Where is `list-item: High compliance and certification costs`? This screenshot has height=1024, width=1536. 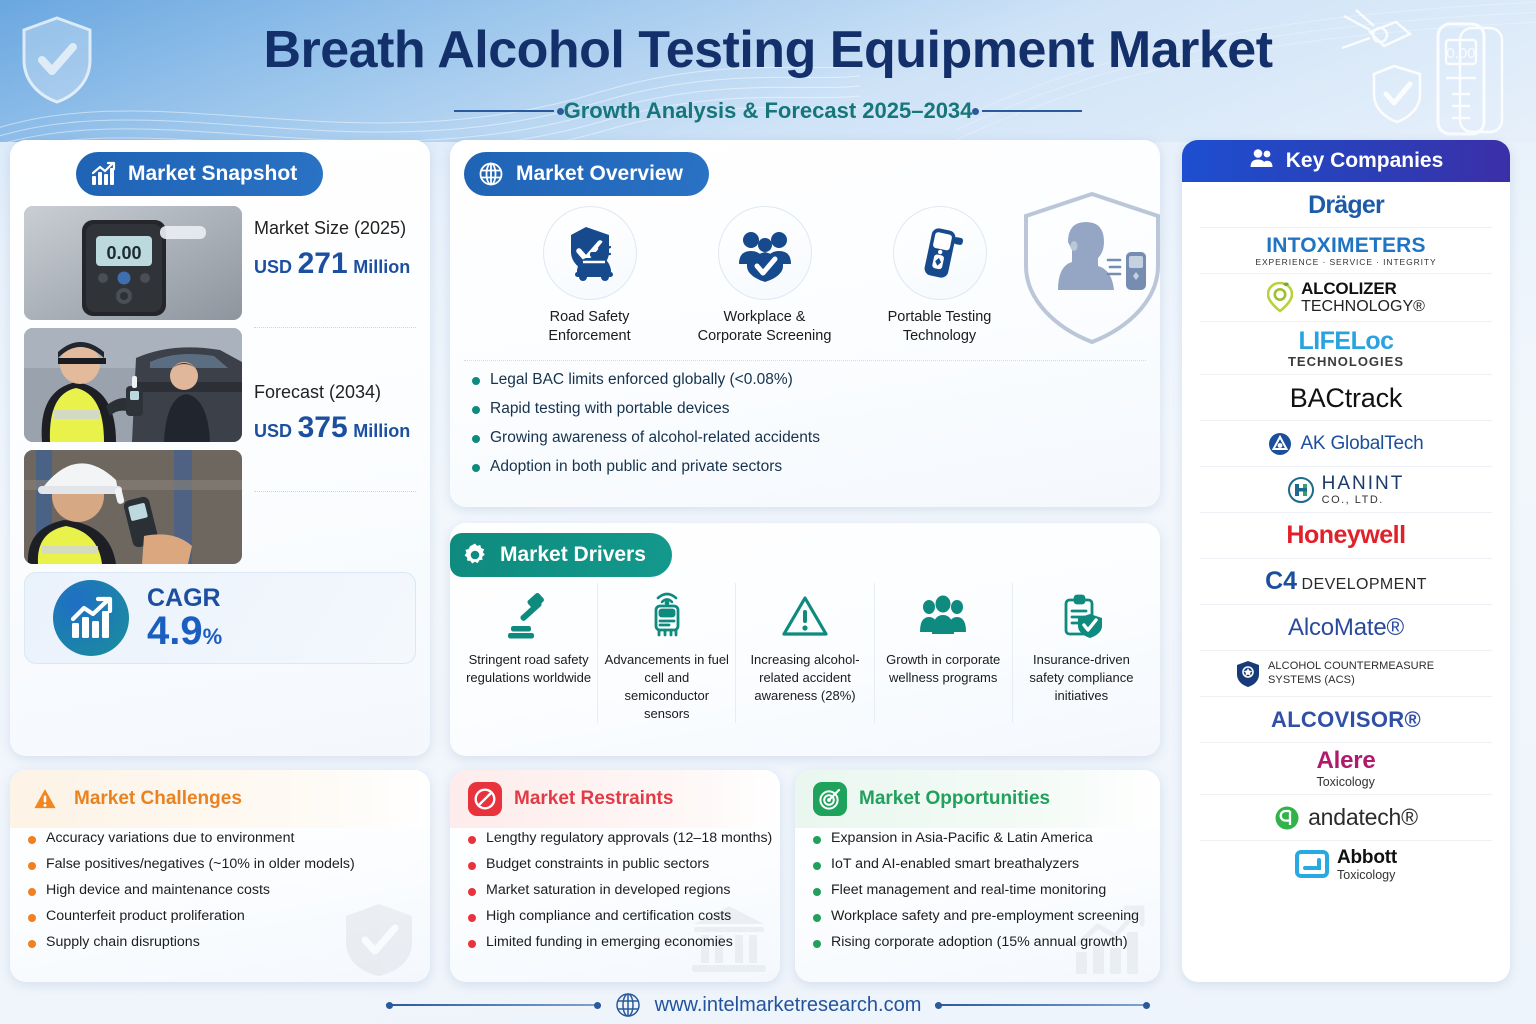 list-item: High compliance and certification costs is located at coordinates (624, 916).